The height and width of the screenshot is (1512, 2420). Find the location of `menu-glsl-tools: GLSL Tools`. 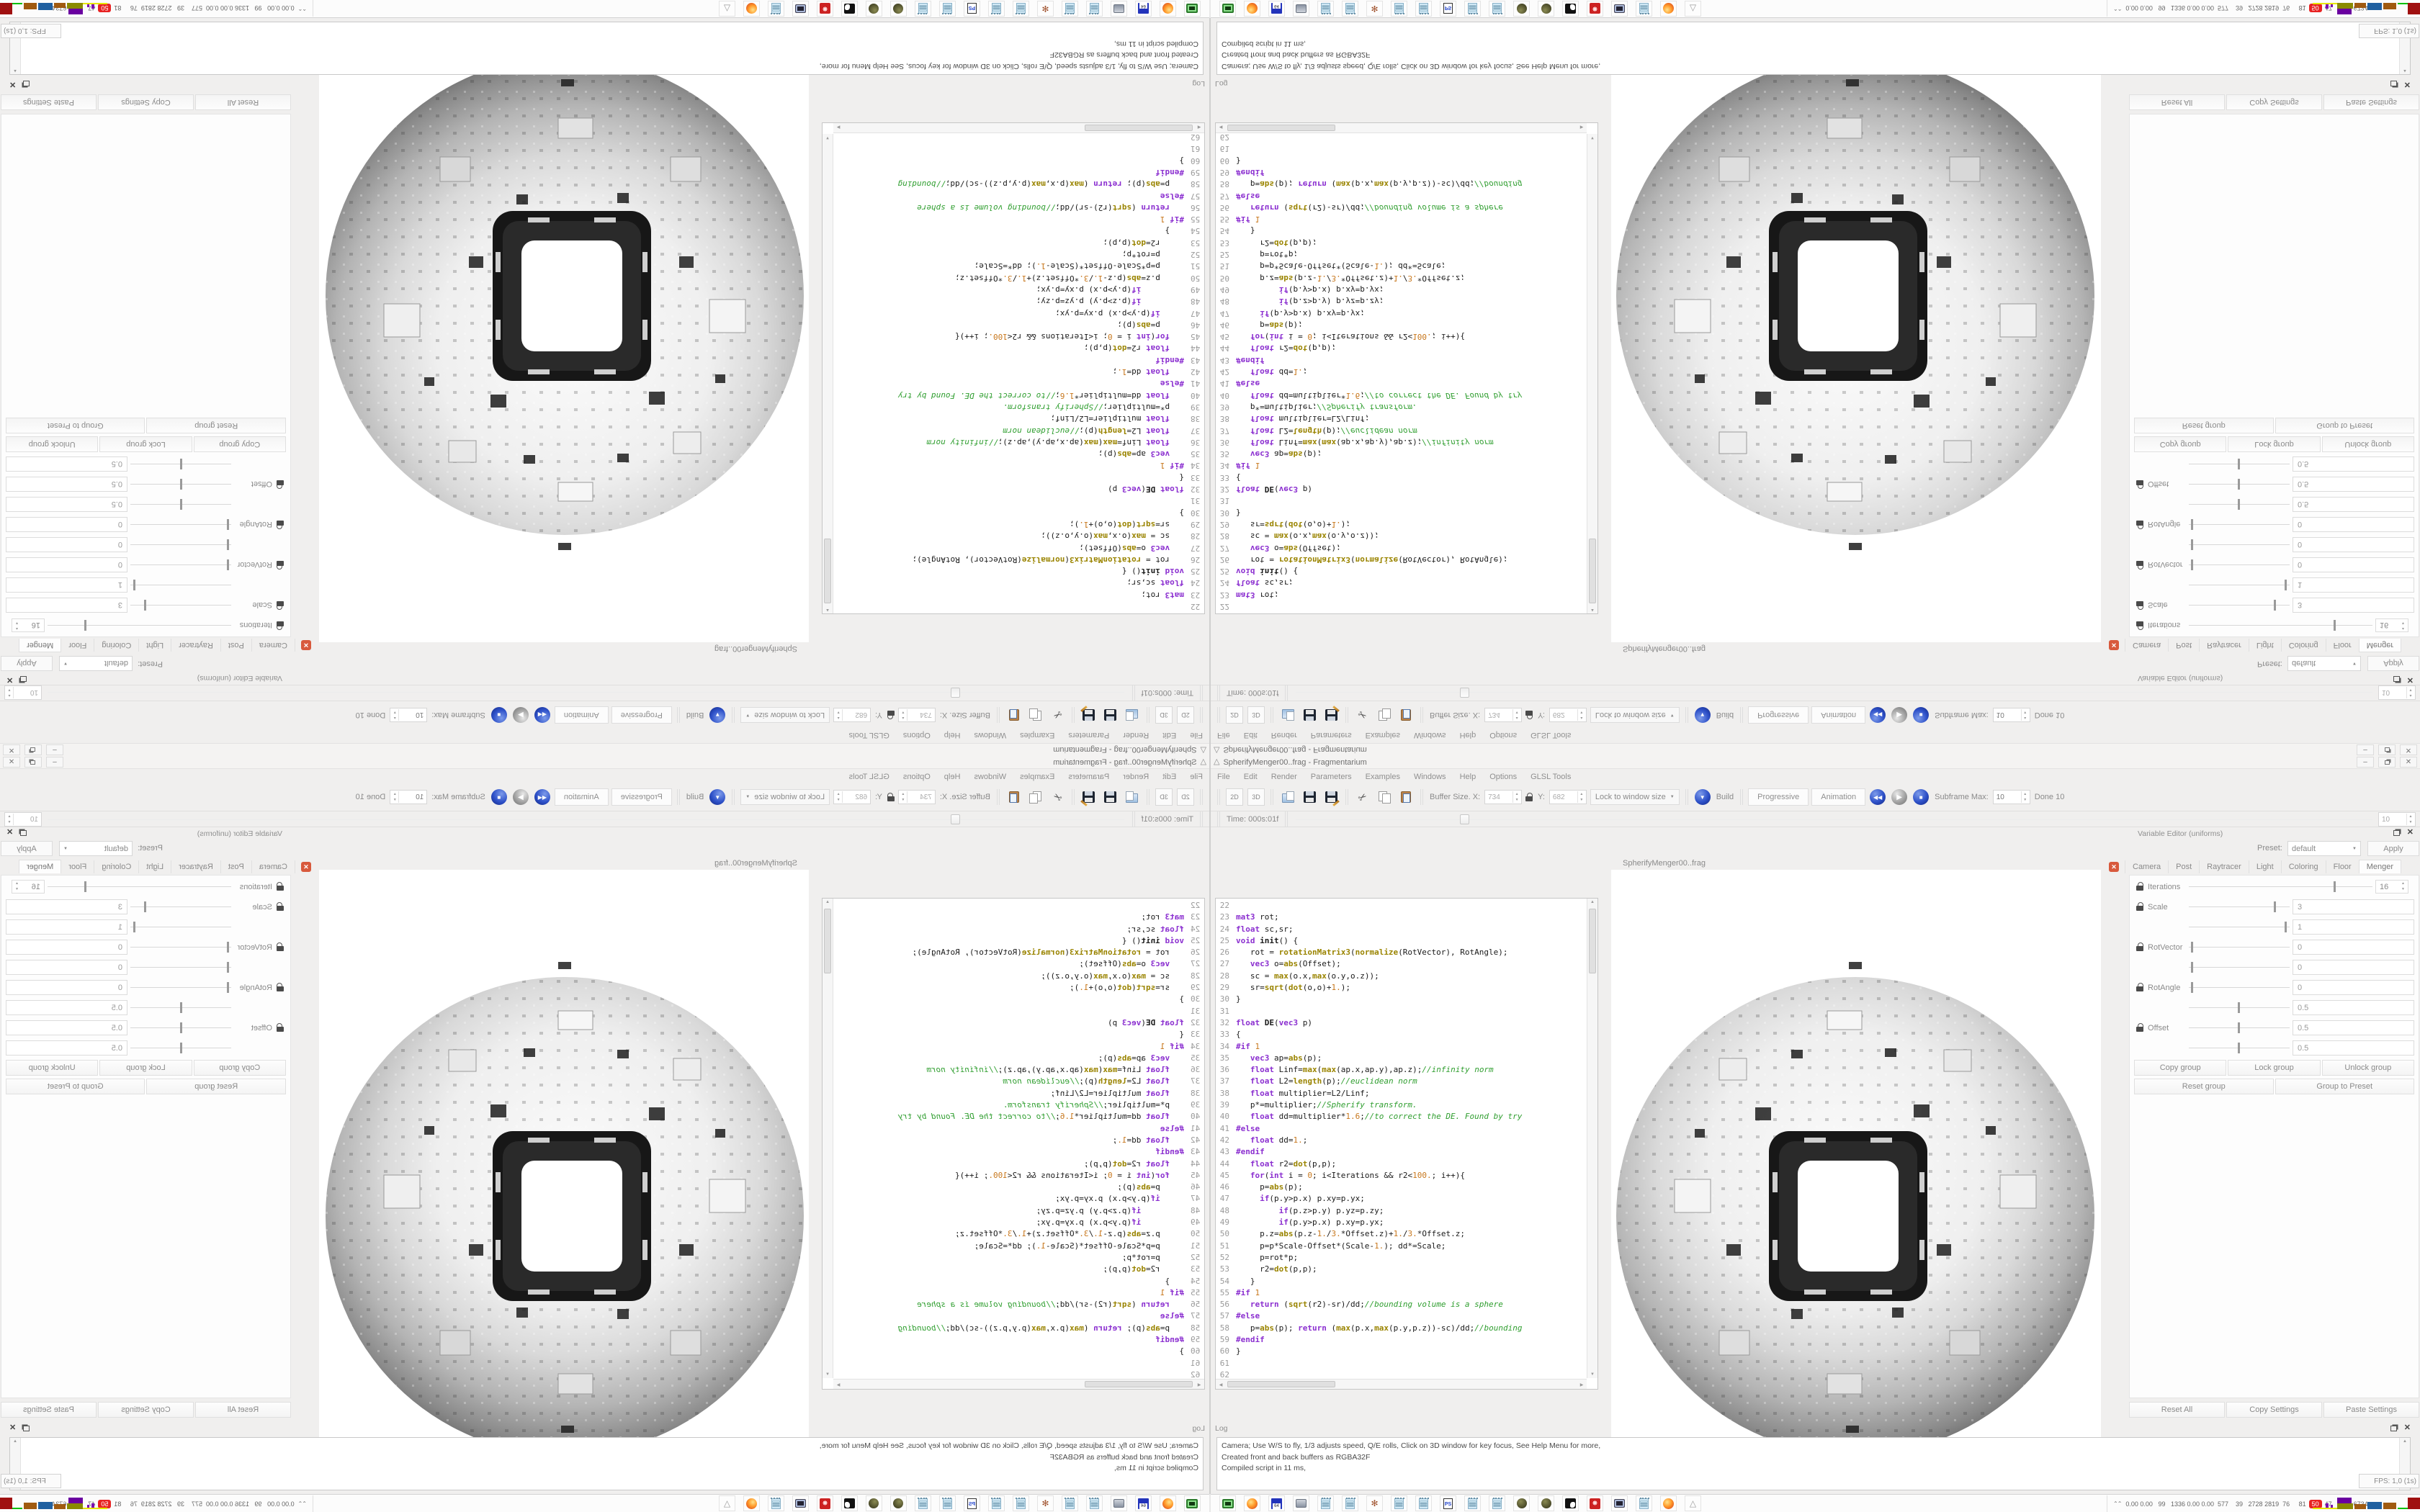

menu-glsl-tools: GLSL Tools is located at coordinates (869, 776).